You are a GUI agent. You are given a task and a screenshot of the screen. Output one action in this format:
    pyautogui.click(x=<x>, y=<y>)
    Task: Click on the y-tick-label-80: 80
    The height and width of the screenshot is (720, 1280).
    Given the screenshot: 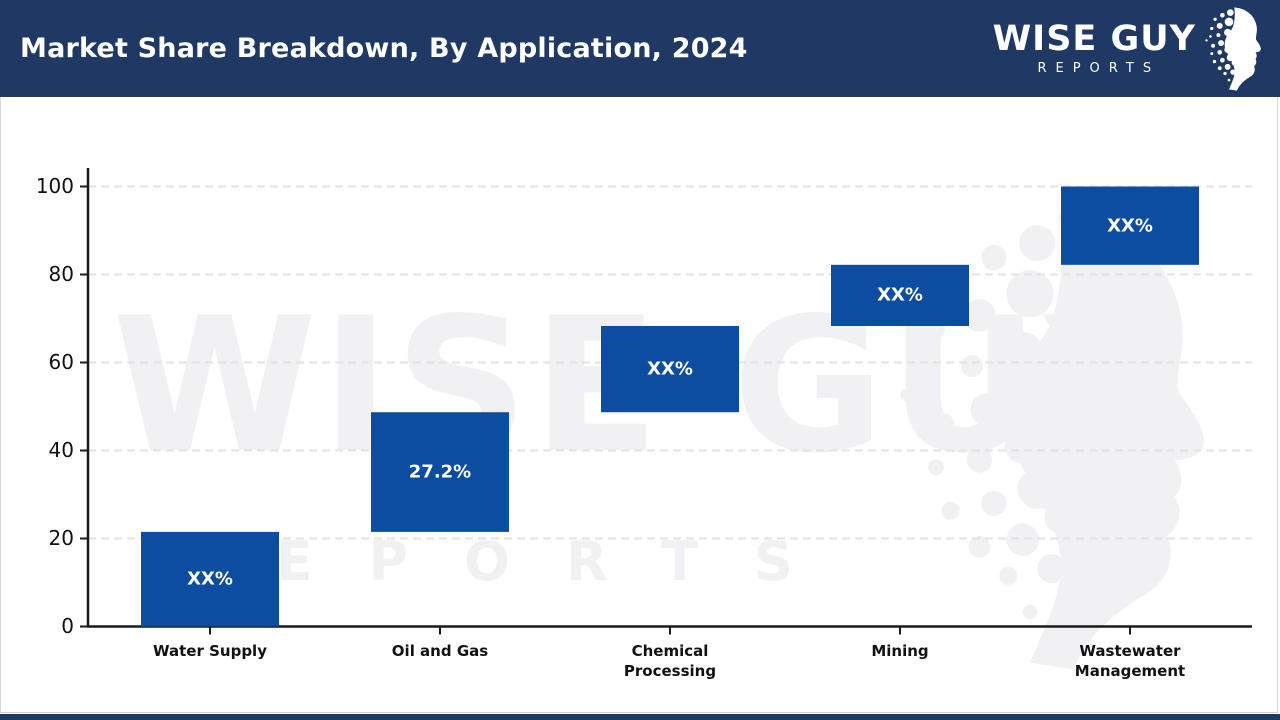 What is the action you would take?
    pyautogui.click(x=61, y=273)
    